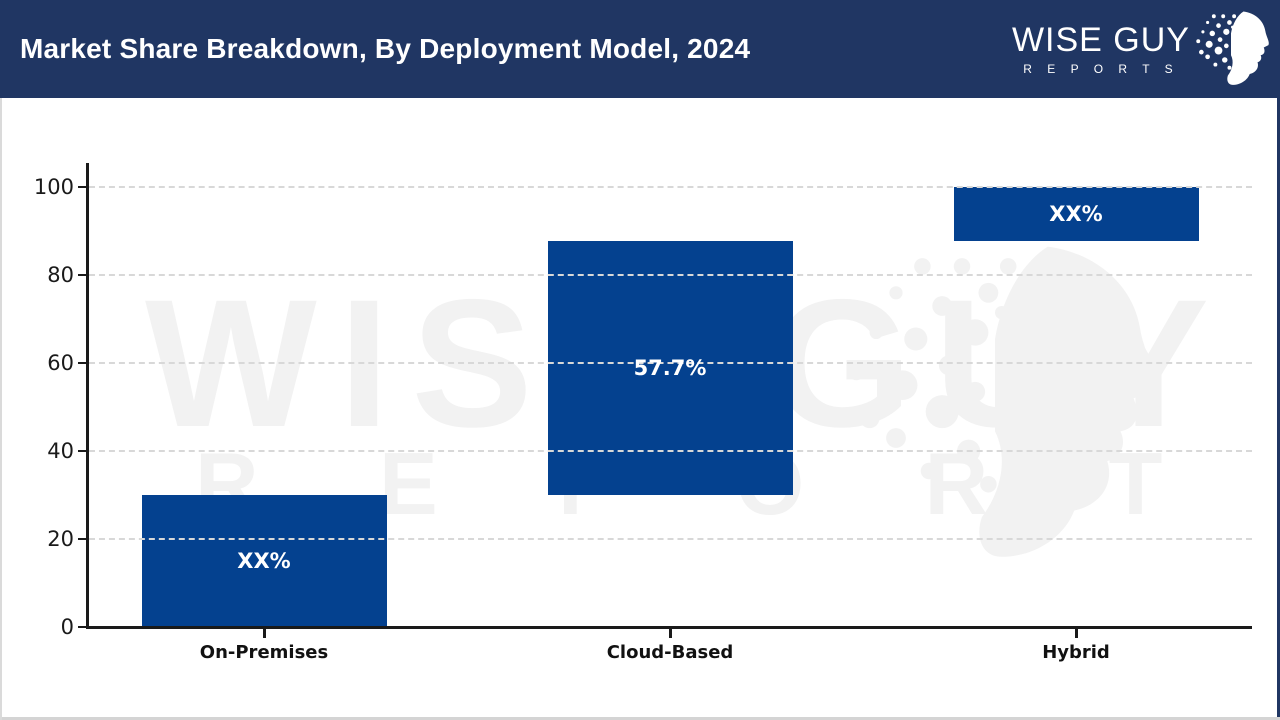 Image resolution: width=1280 pixels, height=720 pixels. Describe the element at coordinates (669, 627) in the screenshot. I see `x-axis-line` at that location.